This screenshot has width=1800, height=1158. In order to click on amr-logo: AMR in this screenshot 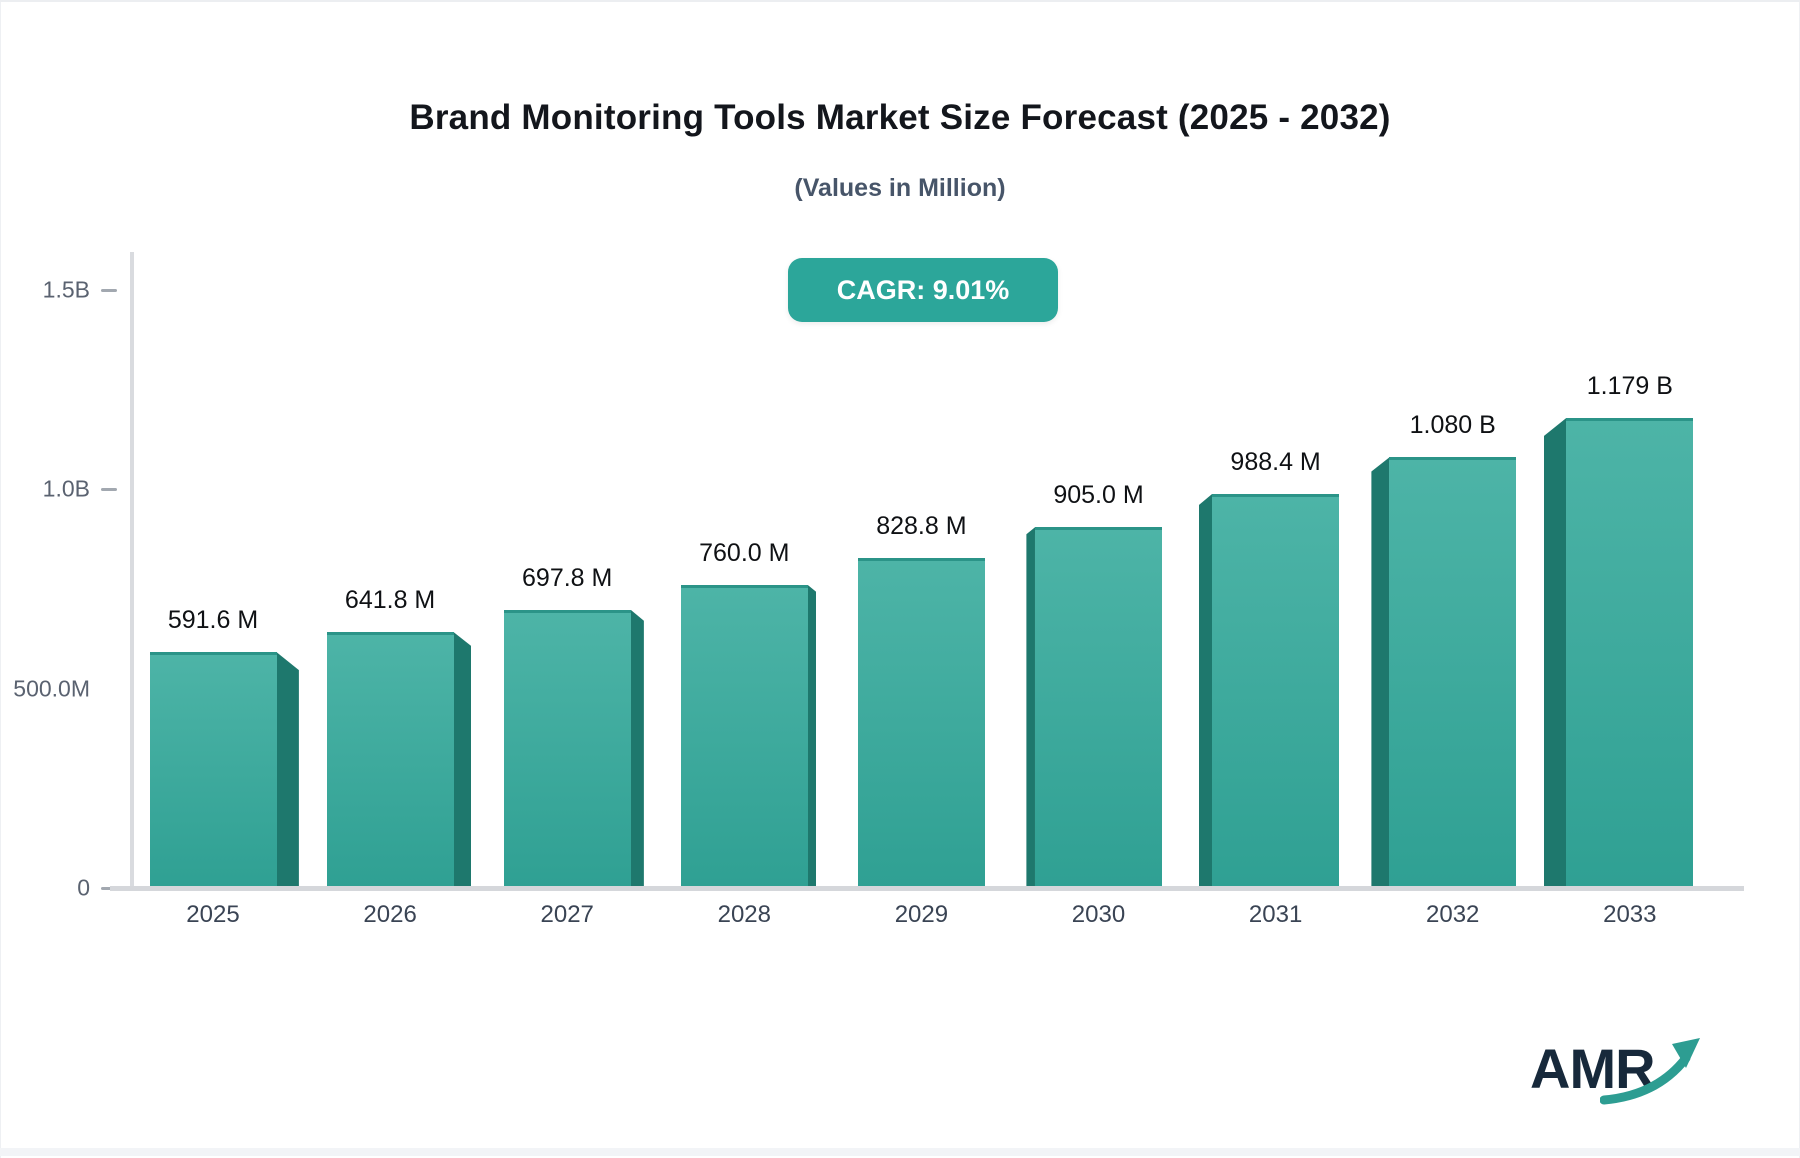, I will do `click(1620, 1074)`.